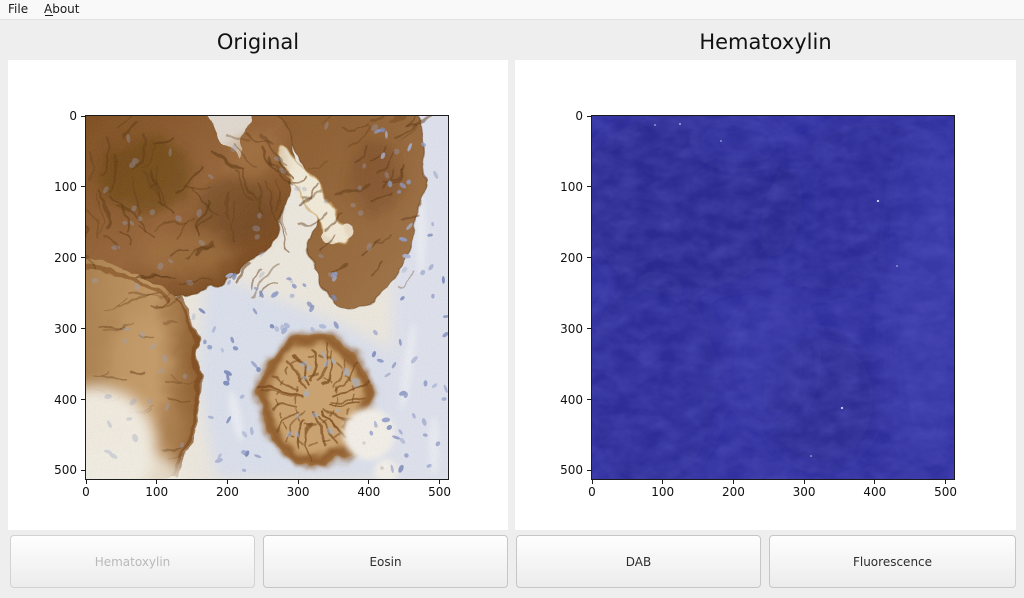 The image size is (1024, 598). I want to click on dab-button: DAB, so click(638, 561).